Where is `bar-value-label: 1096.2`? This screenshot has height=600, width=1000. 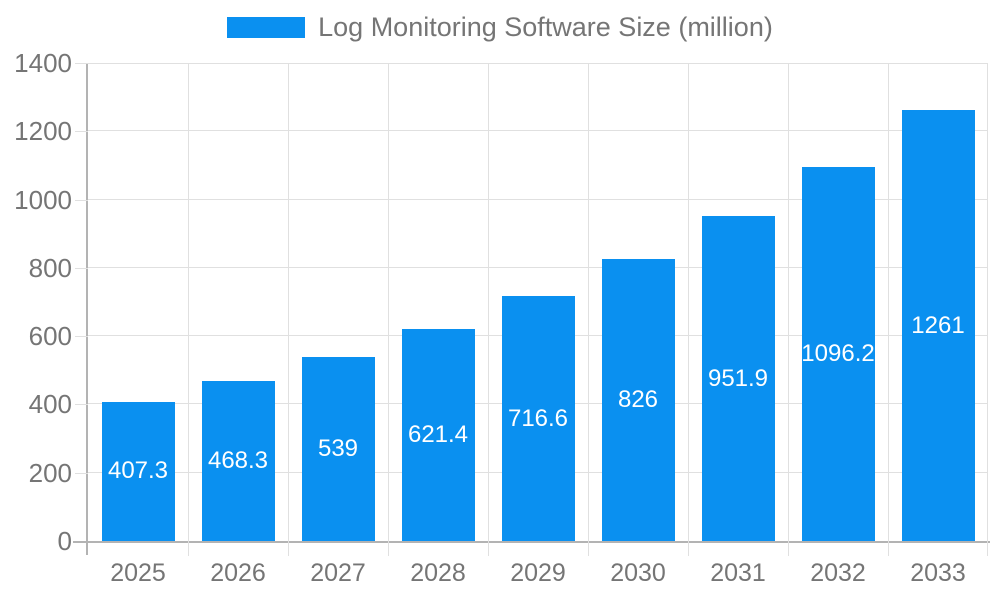 bar-value-label: 1096.2 is located at coordinates (838, 353).